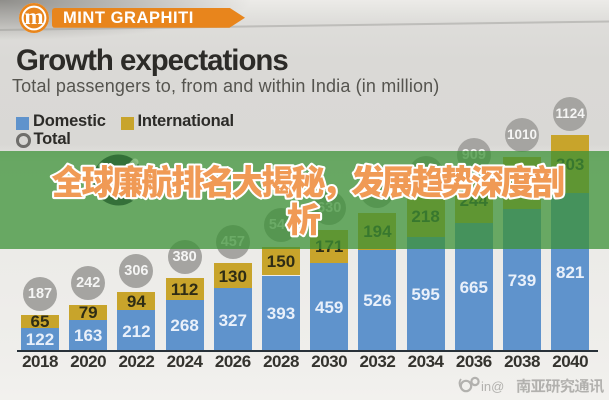 This screenshot has height=400, width=609. What do you see at coordinates (492, 386) in the screenshot?
I see `svg-text: in@` at bounding box center [492, 386].